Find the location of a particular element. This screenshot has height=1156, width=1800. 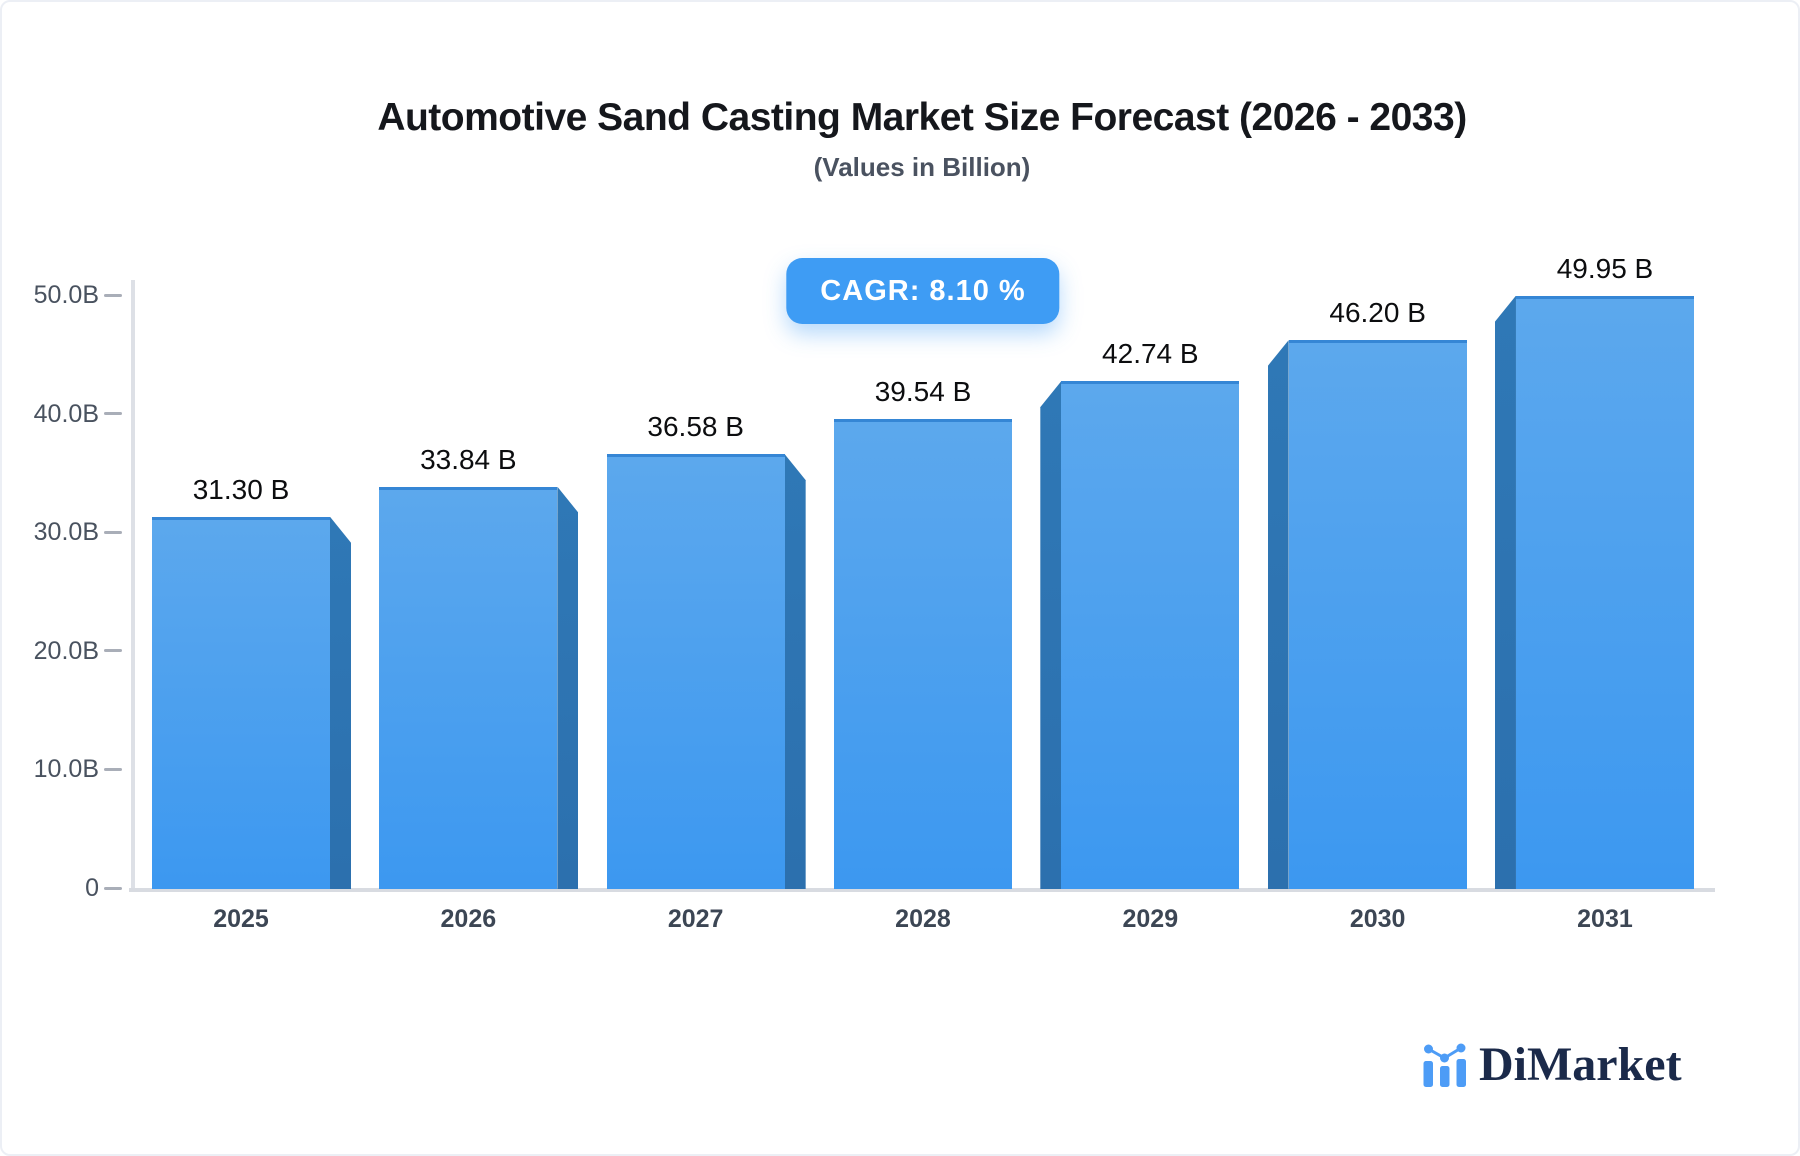

bar-value-label: 49.95 B is located at coordinates (1605, 268).